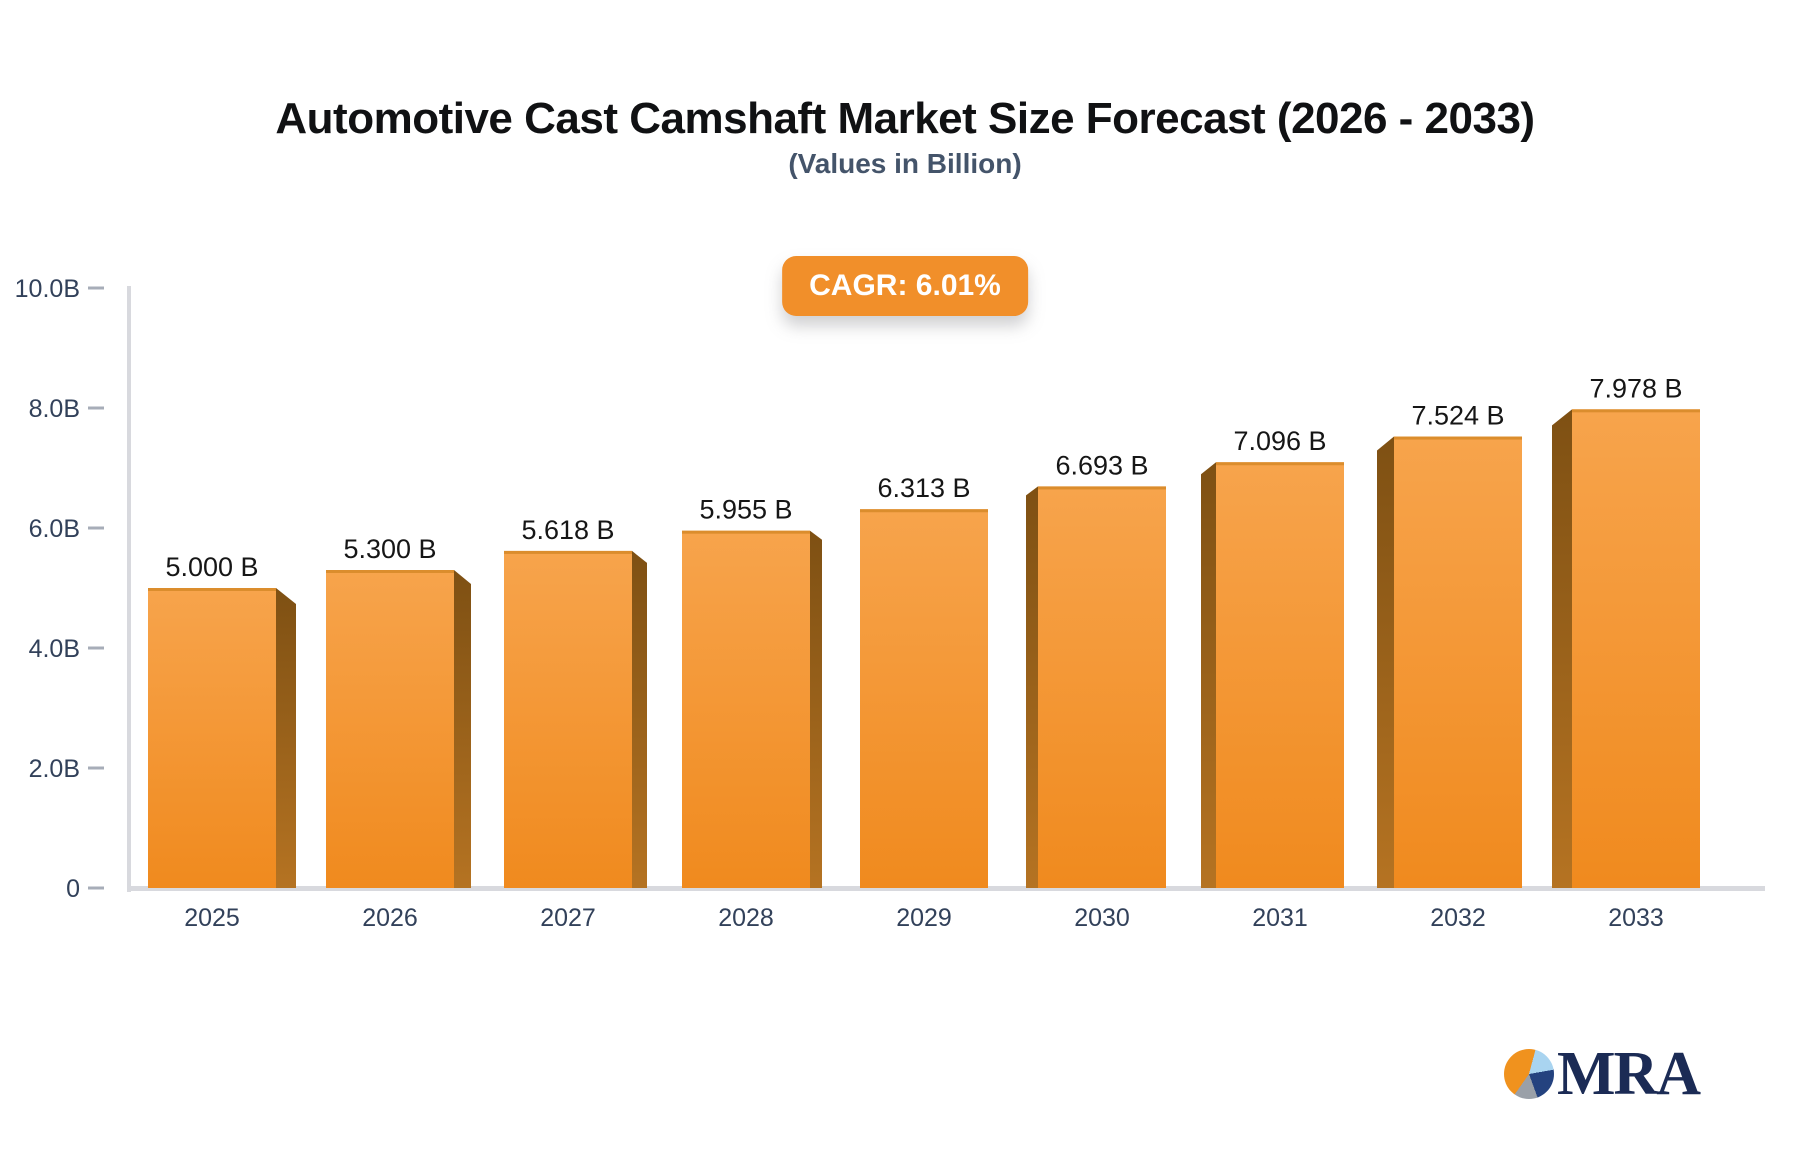 This screenshot has height=1156, width=1800. I want to click on x-axis-year-label: 2032, so click(1458, 918).